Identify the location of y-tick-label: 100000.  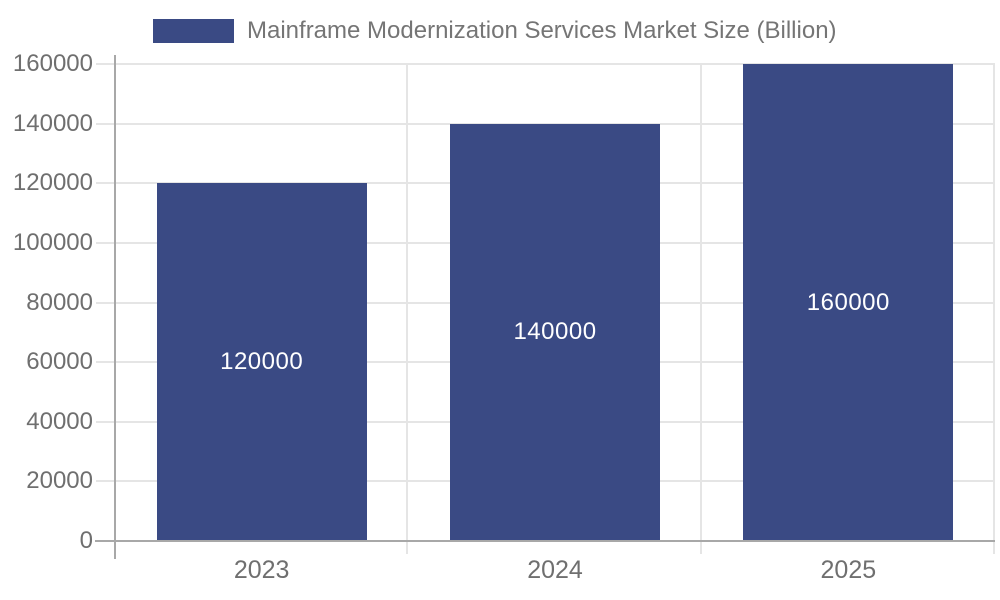
(52, 242).